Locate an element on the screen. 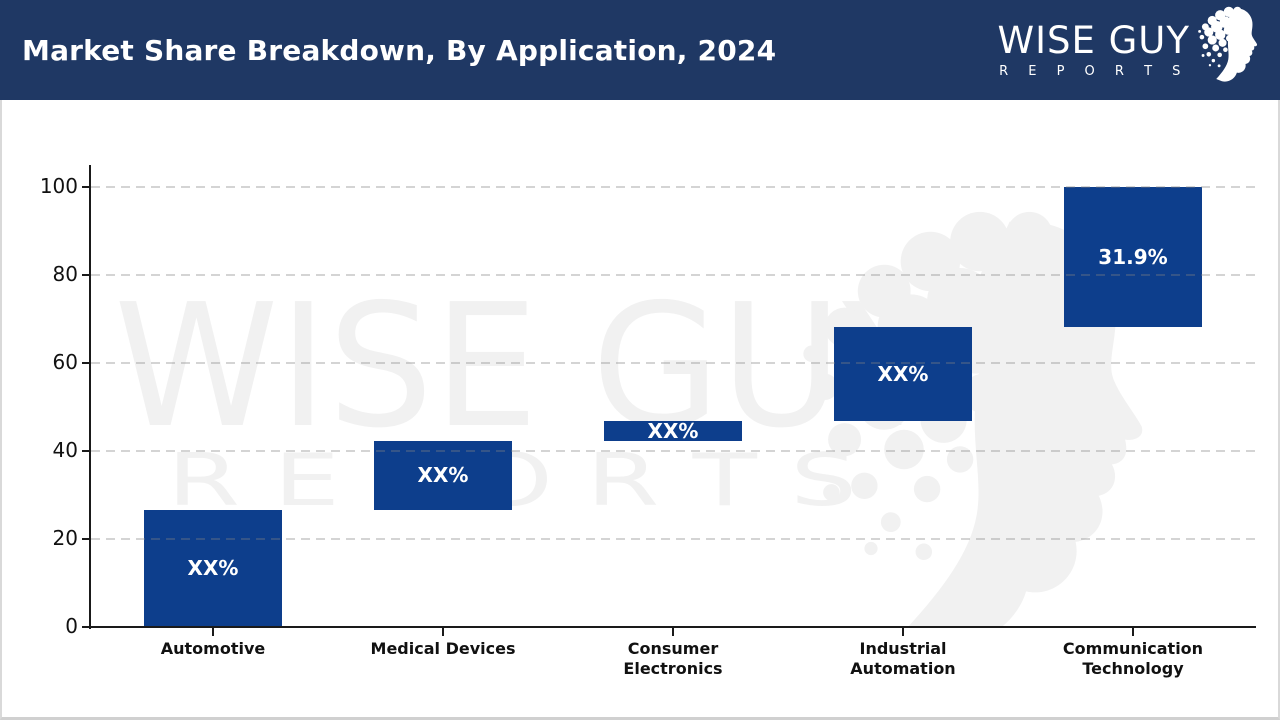  y-axis-line is located at coordinates (90, 397).